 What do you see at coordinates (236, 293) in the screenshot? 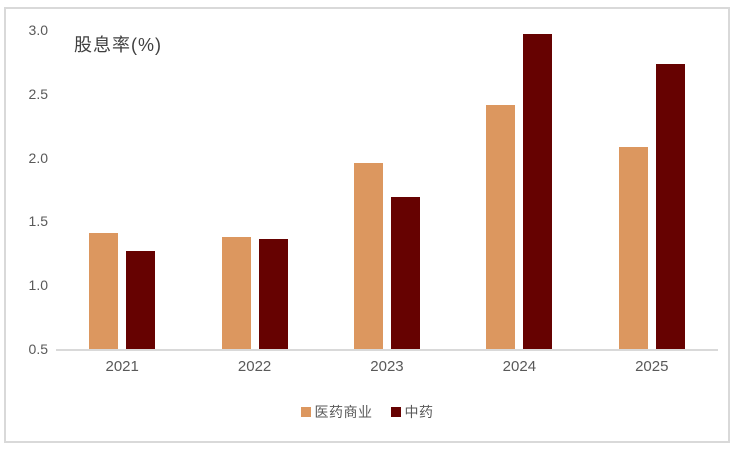
I see `bar-医药商业-2022` at bounding box center [236, 293].